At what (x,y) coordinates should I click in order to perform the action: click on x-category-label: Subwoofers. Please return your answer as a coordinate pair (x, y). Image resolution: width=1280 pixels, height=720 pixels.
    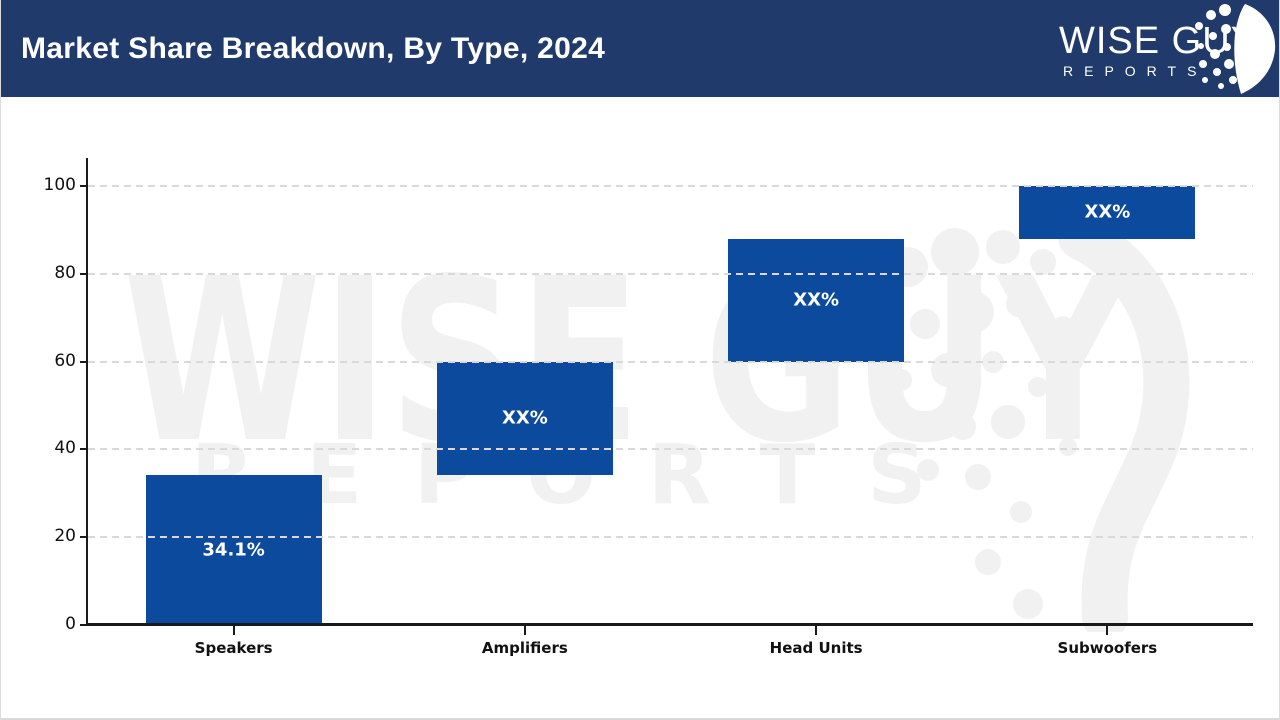
    Looking at the image, I should click on (1107, 648).